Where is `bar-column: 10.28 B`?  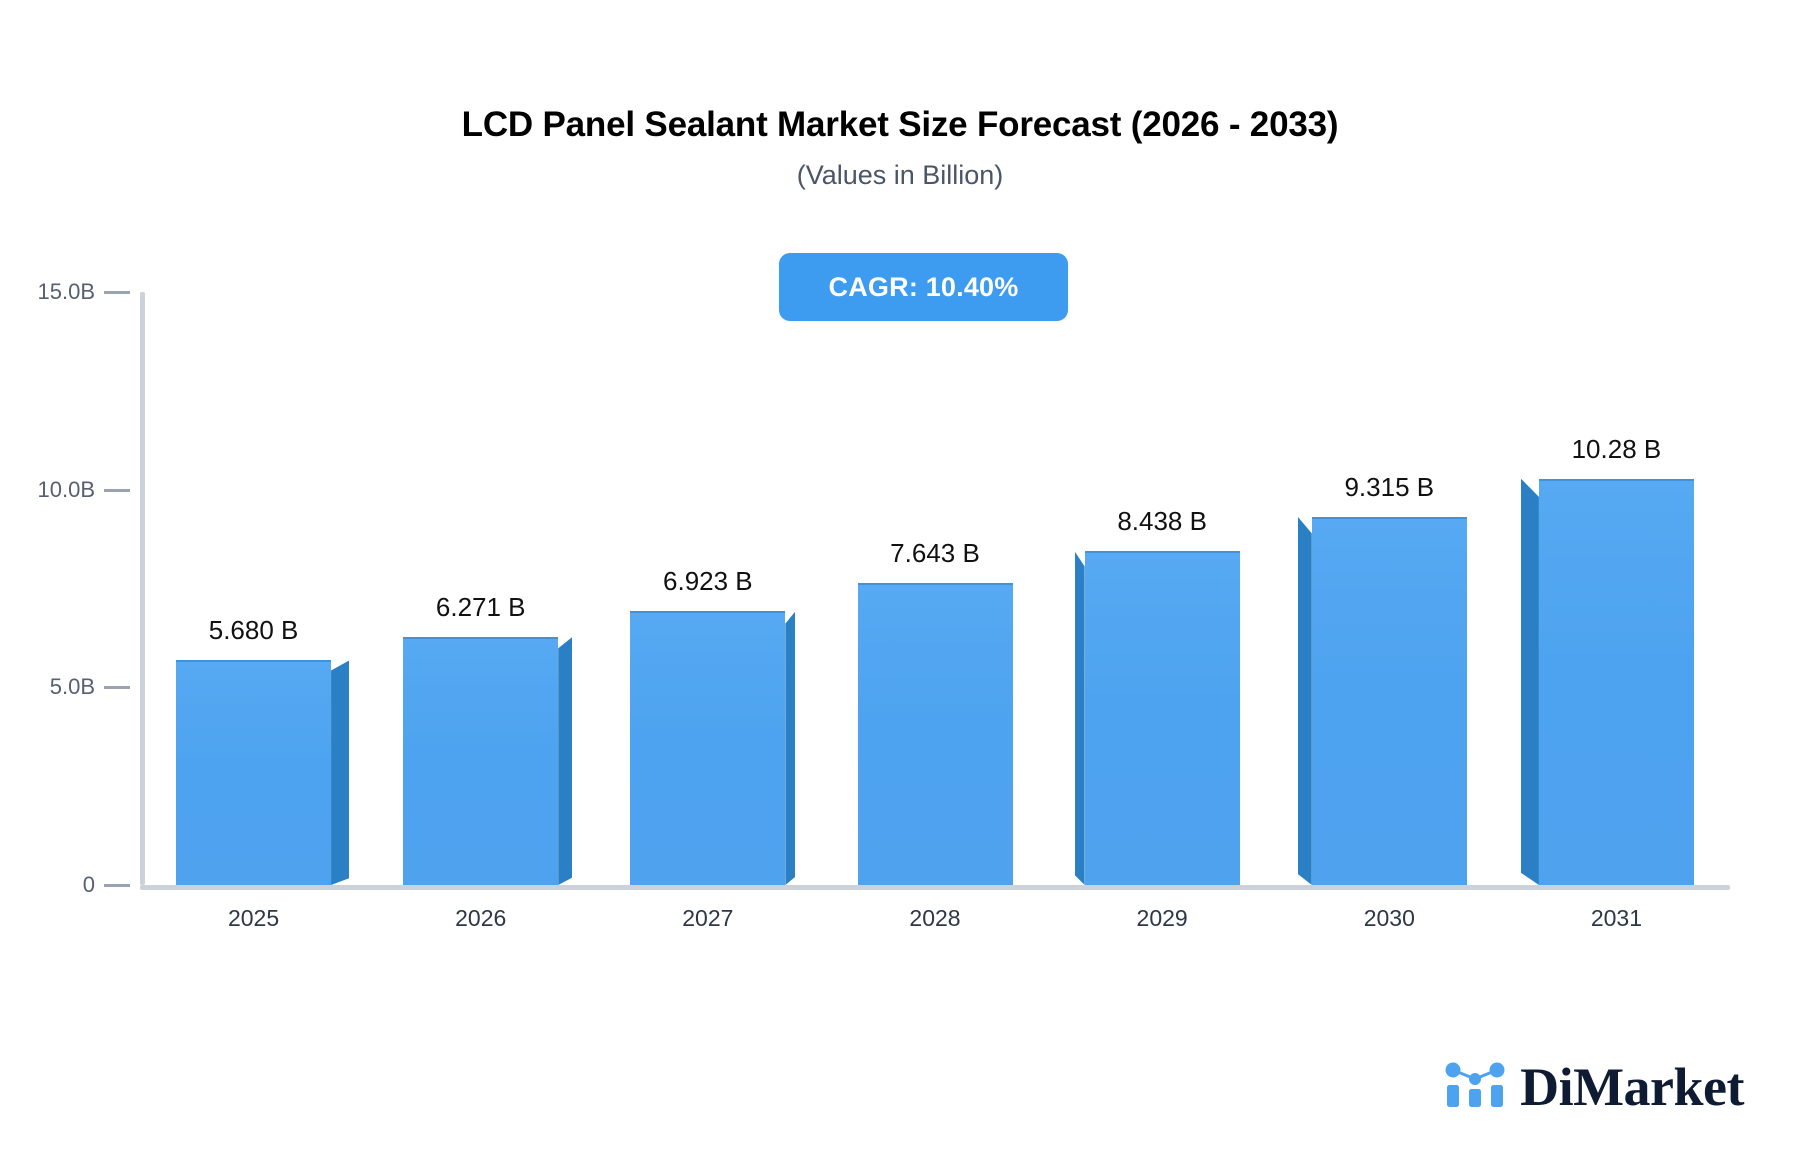 bar-column: 10.28 B is located at coordinates (1607, 586).